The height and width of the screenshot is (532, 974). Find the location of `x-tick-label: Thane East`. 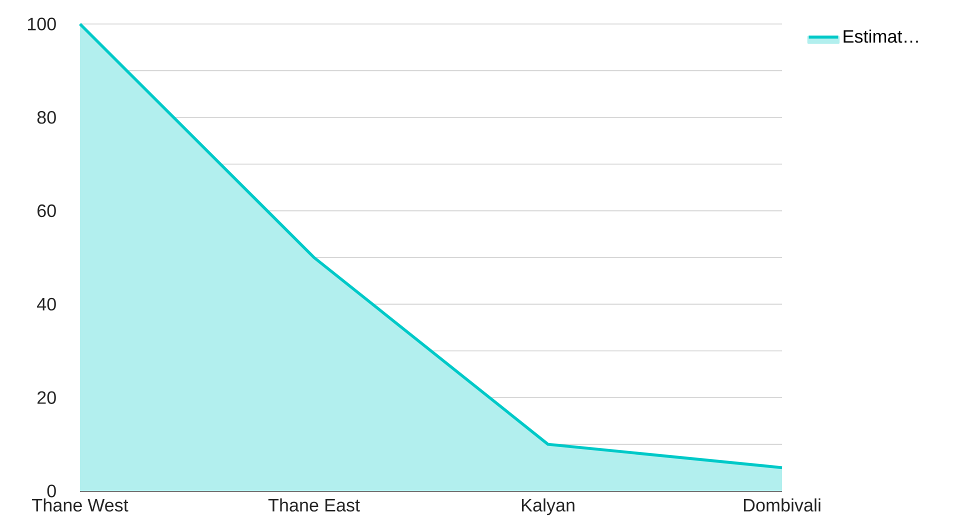

x-tick-label: Thane East is located at coordinates (314, 505).